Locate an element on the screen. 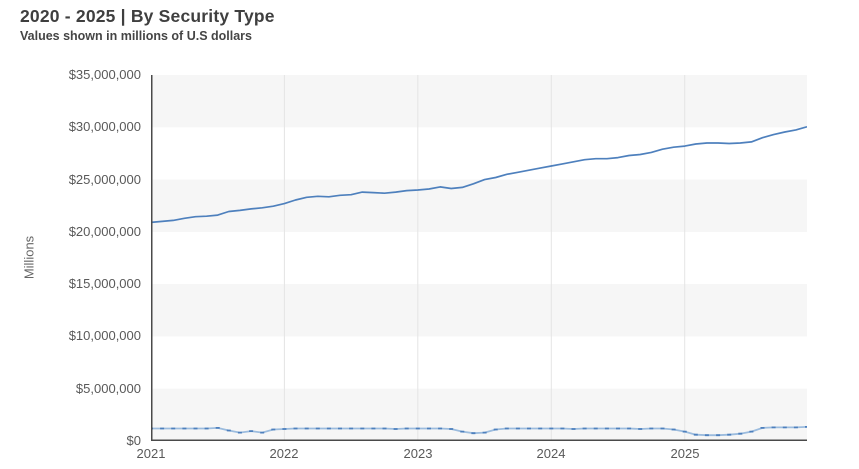 This screenshot has width=859, height=469. chart-title: 2020 - 2025 | By Security Type is located at coordinates (147, 16).